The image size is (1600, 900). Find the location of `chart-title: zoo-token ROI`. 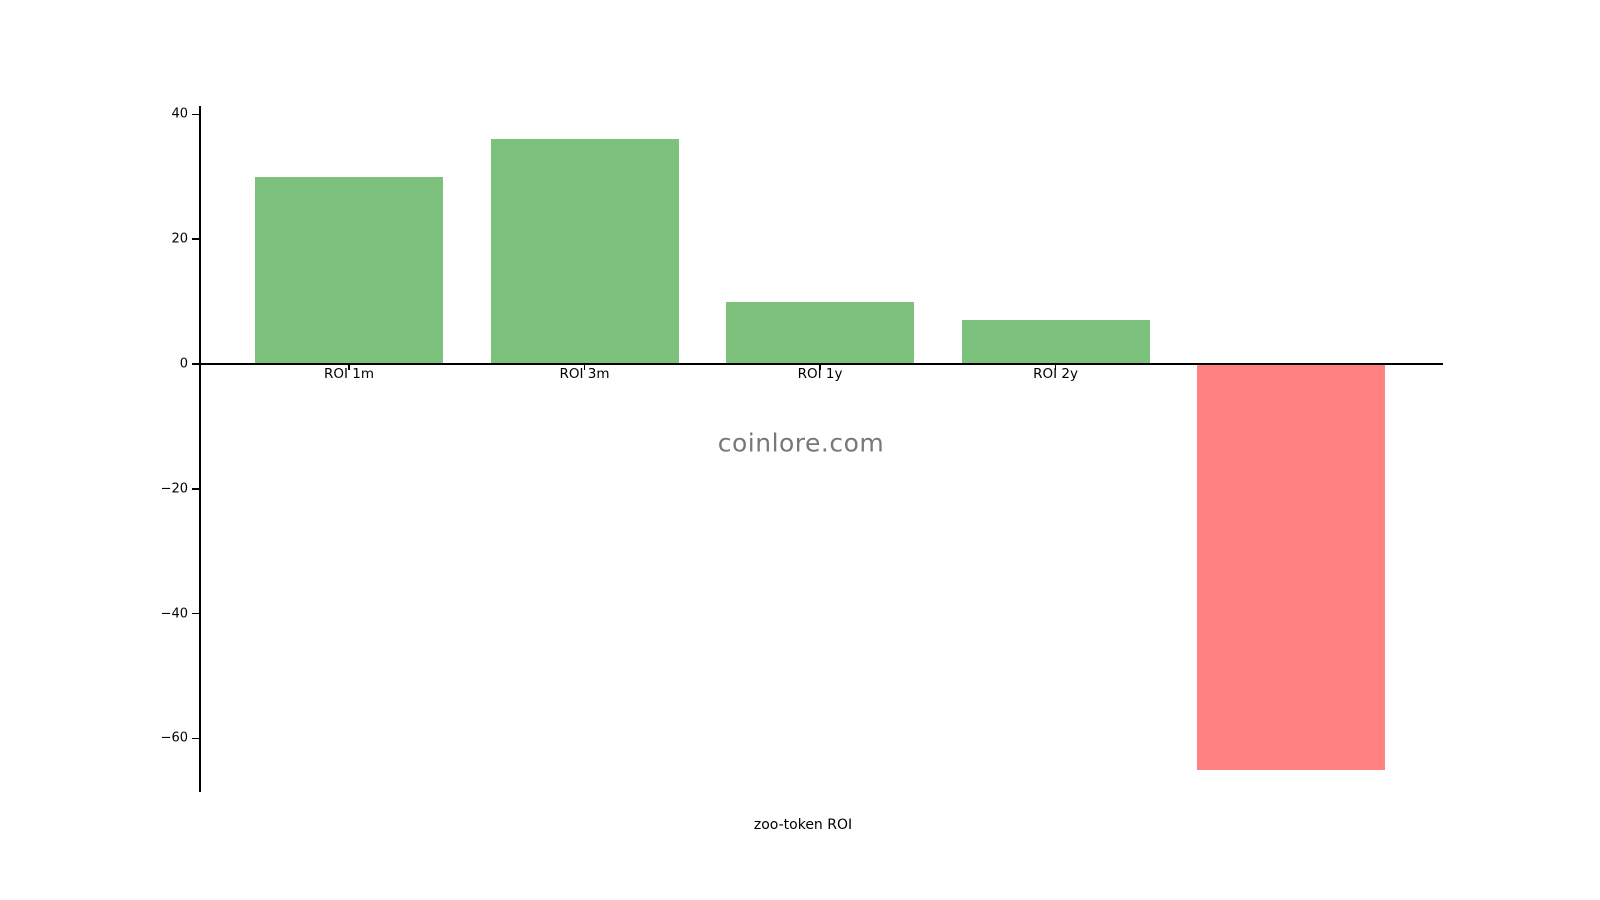

chart-title: zoo-token ROI is located at coordinates (803, 825).